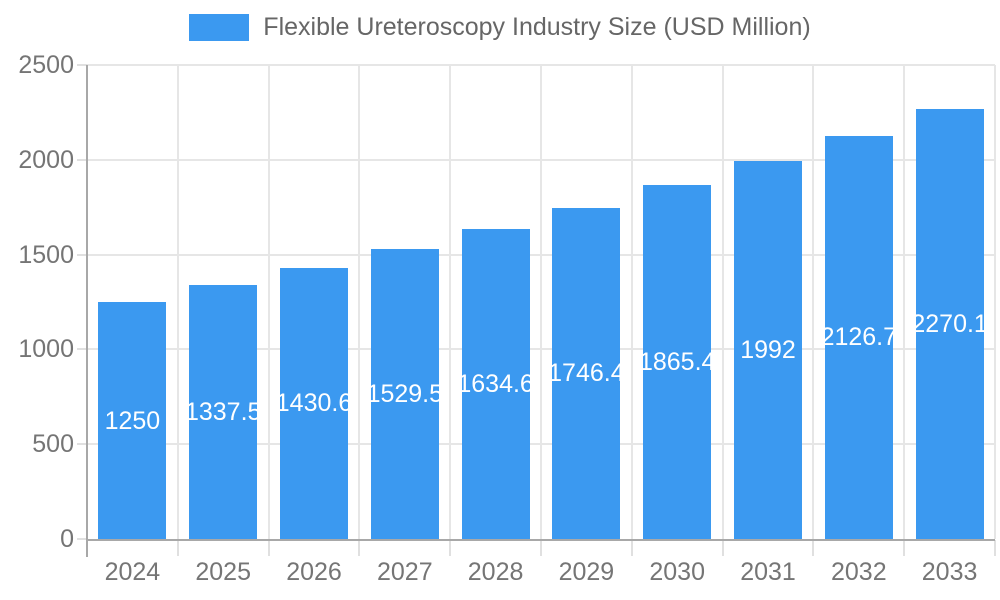 The width and height of the screenshot is (1000, 600). I want to click on x-tick-label: 2026, so click(314, 572).